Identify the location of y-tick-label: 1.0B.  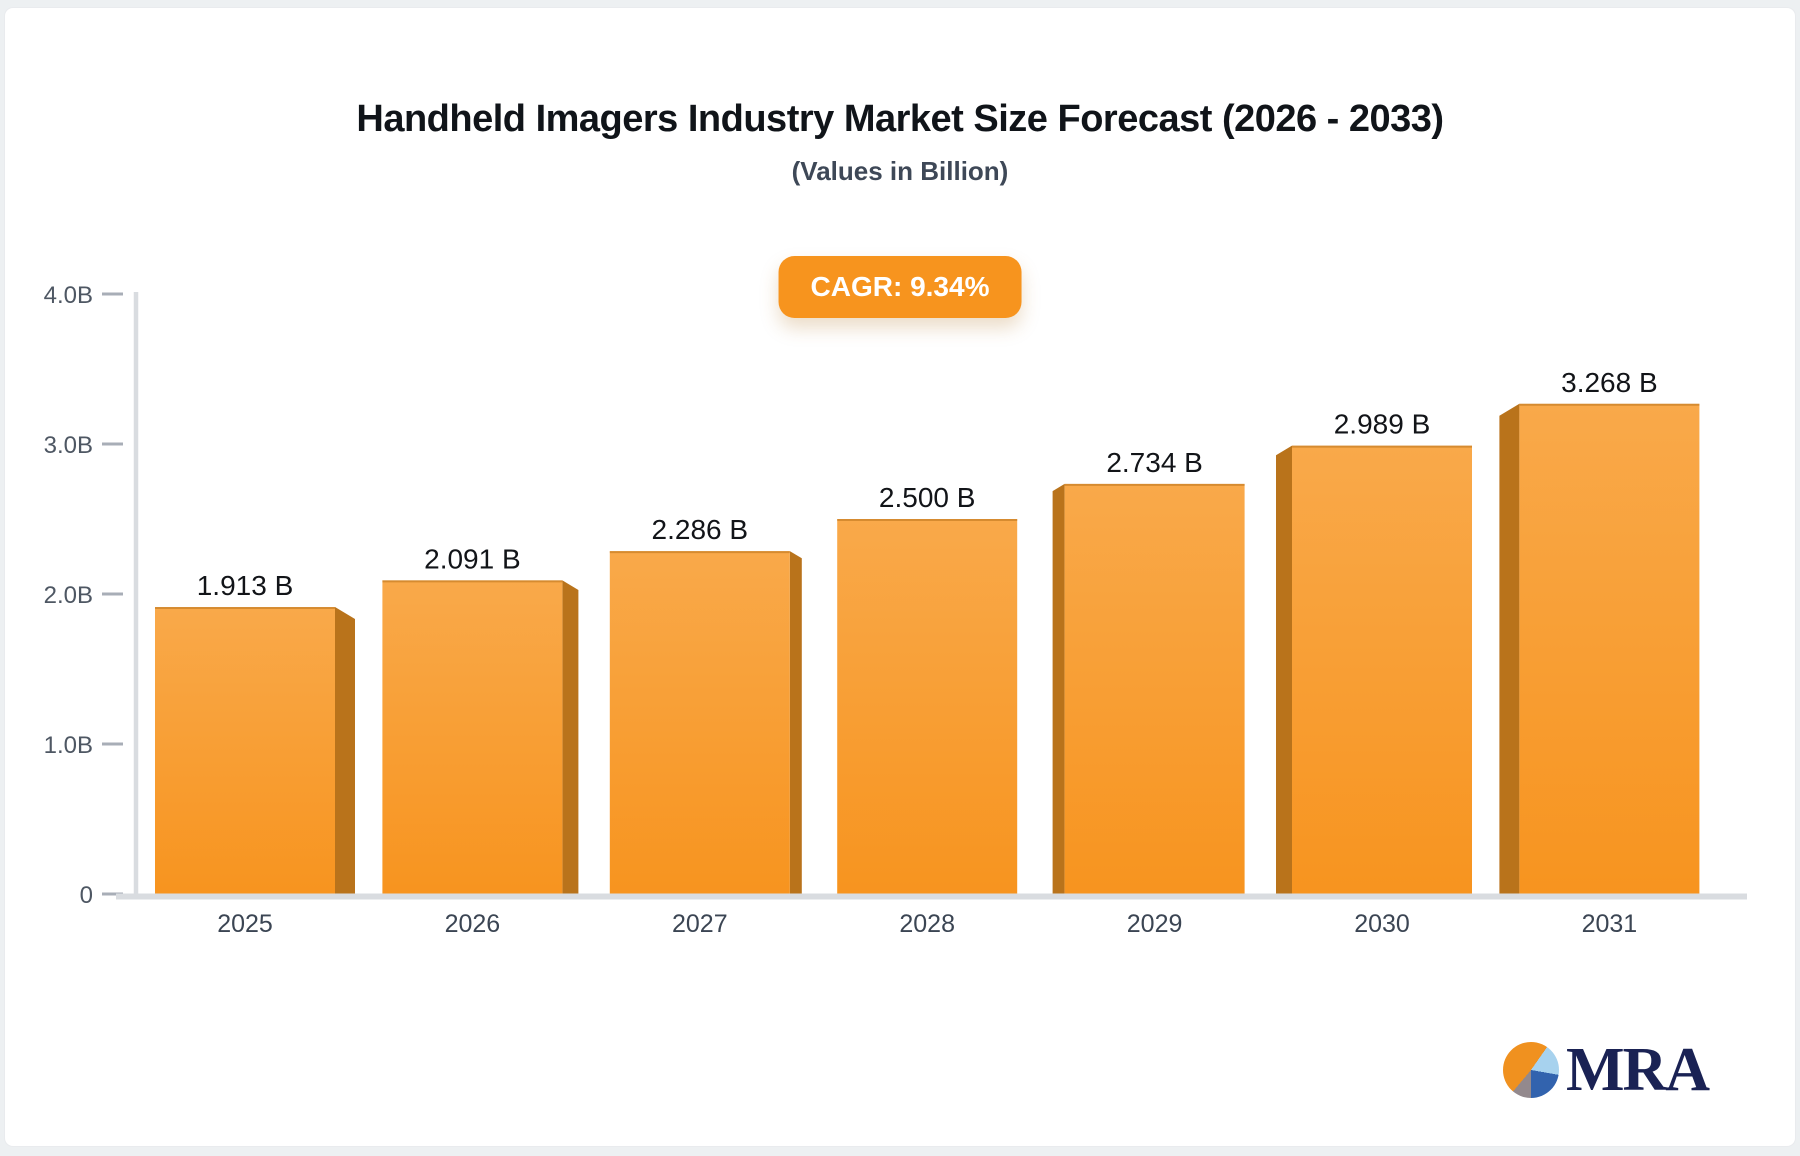
(68, 745).